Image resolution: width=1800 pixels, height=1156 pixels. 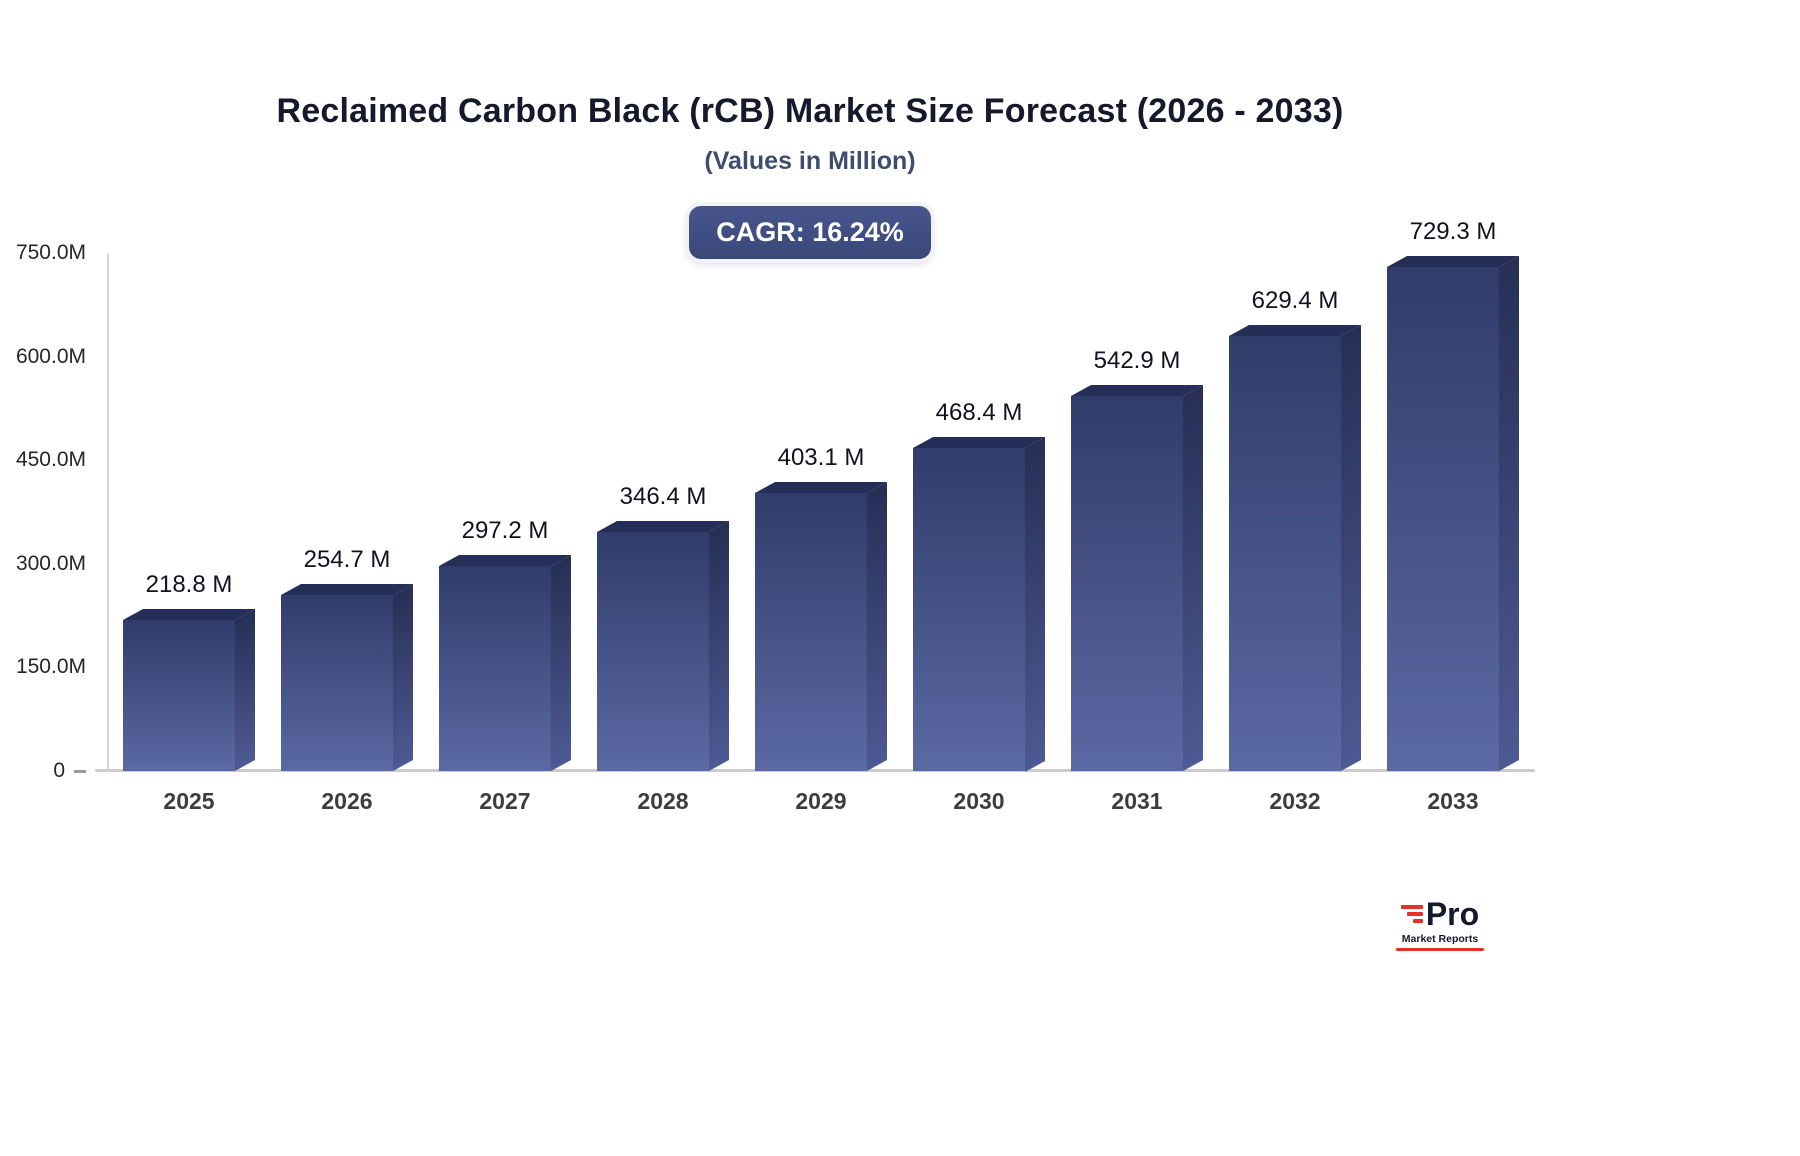 I want to click on bar-2032, so click(x=1294, y=548).